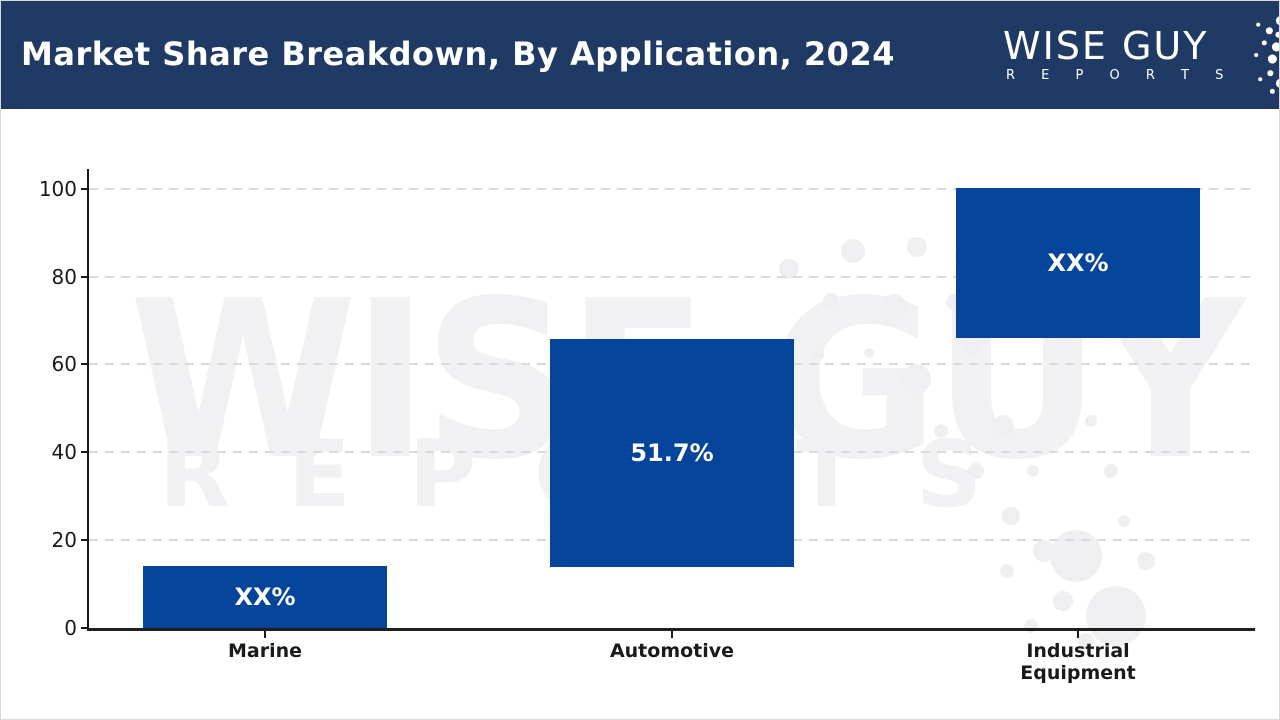 The height and width of the screenshot is (720, 1280). I want to click on logo-face-icon, so click(1266, 55).